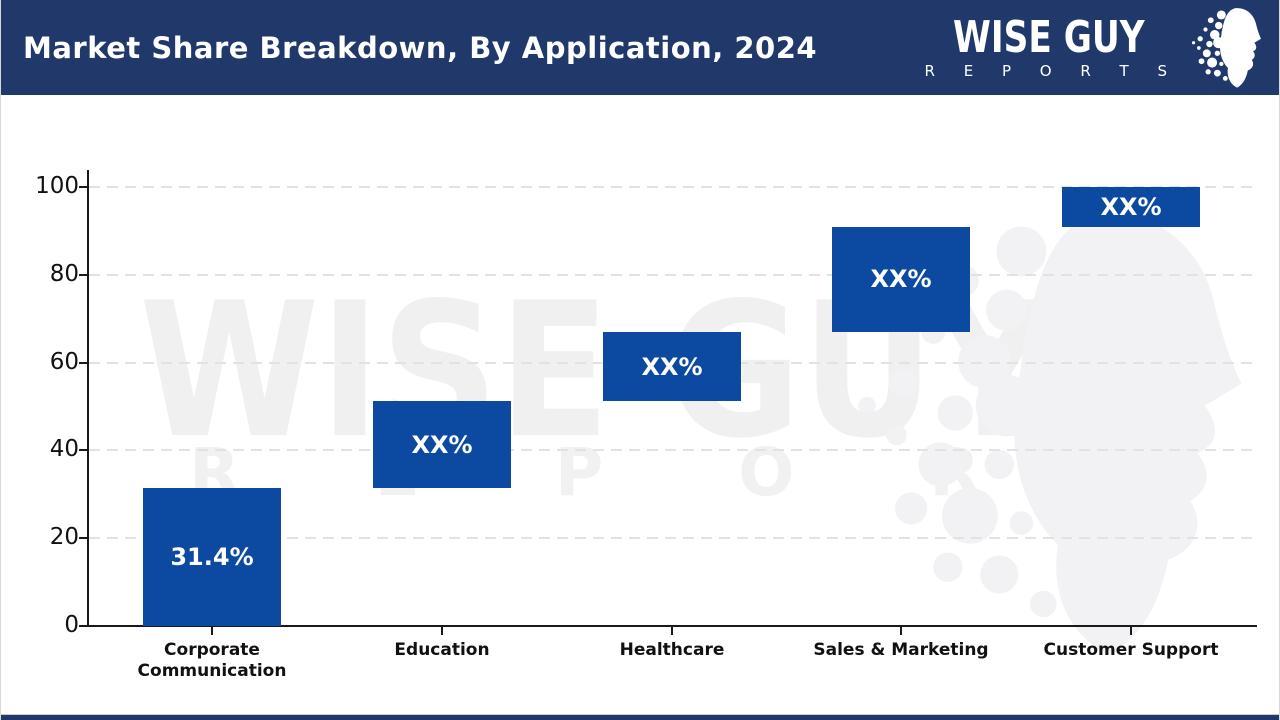 This screenshot has width=1280, height=720. Describe the element at coordinates (1226, 47) in the screenshot. I see `head-profile-logo-icon` at that location.